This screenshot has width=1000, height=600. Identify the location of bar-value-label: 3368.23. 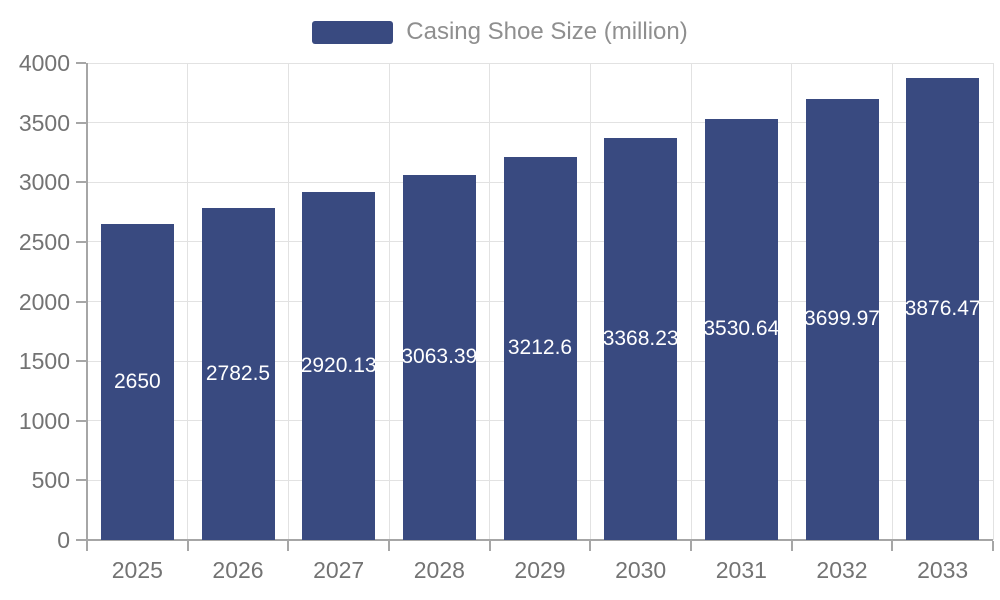
(641, 339).